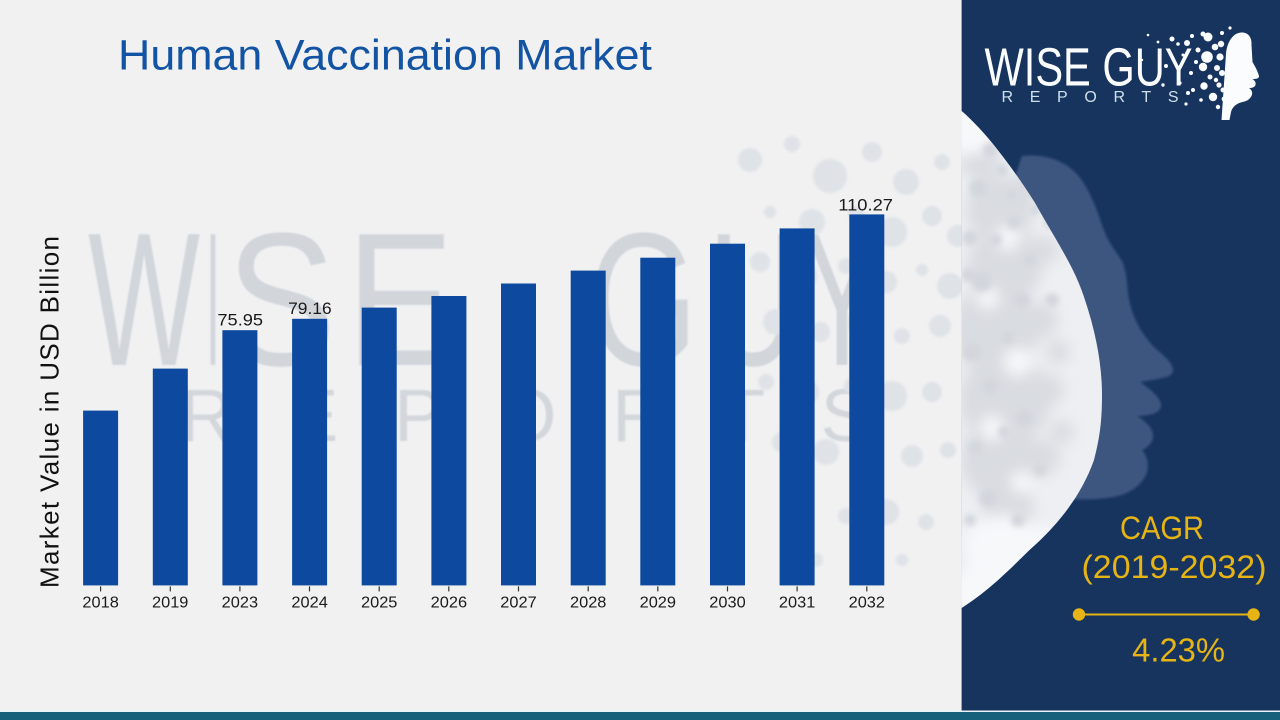  Describe the element at coordinates (100, 603) in the screenshot. I see `svg-text: 2018` at that location.